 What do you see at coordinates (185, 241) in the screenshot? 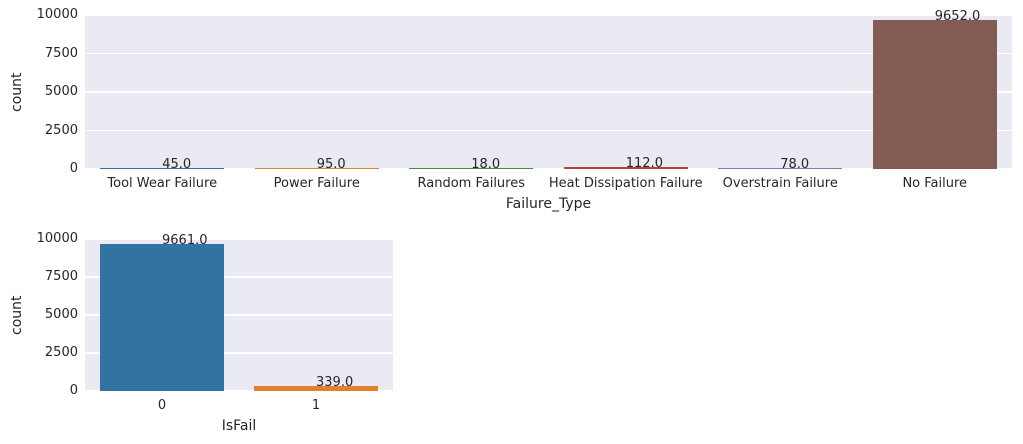
I see `bar-value-label: 9661.0` at bounding box center [185, 241].